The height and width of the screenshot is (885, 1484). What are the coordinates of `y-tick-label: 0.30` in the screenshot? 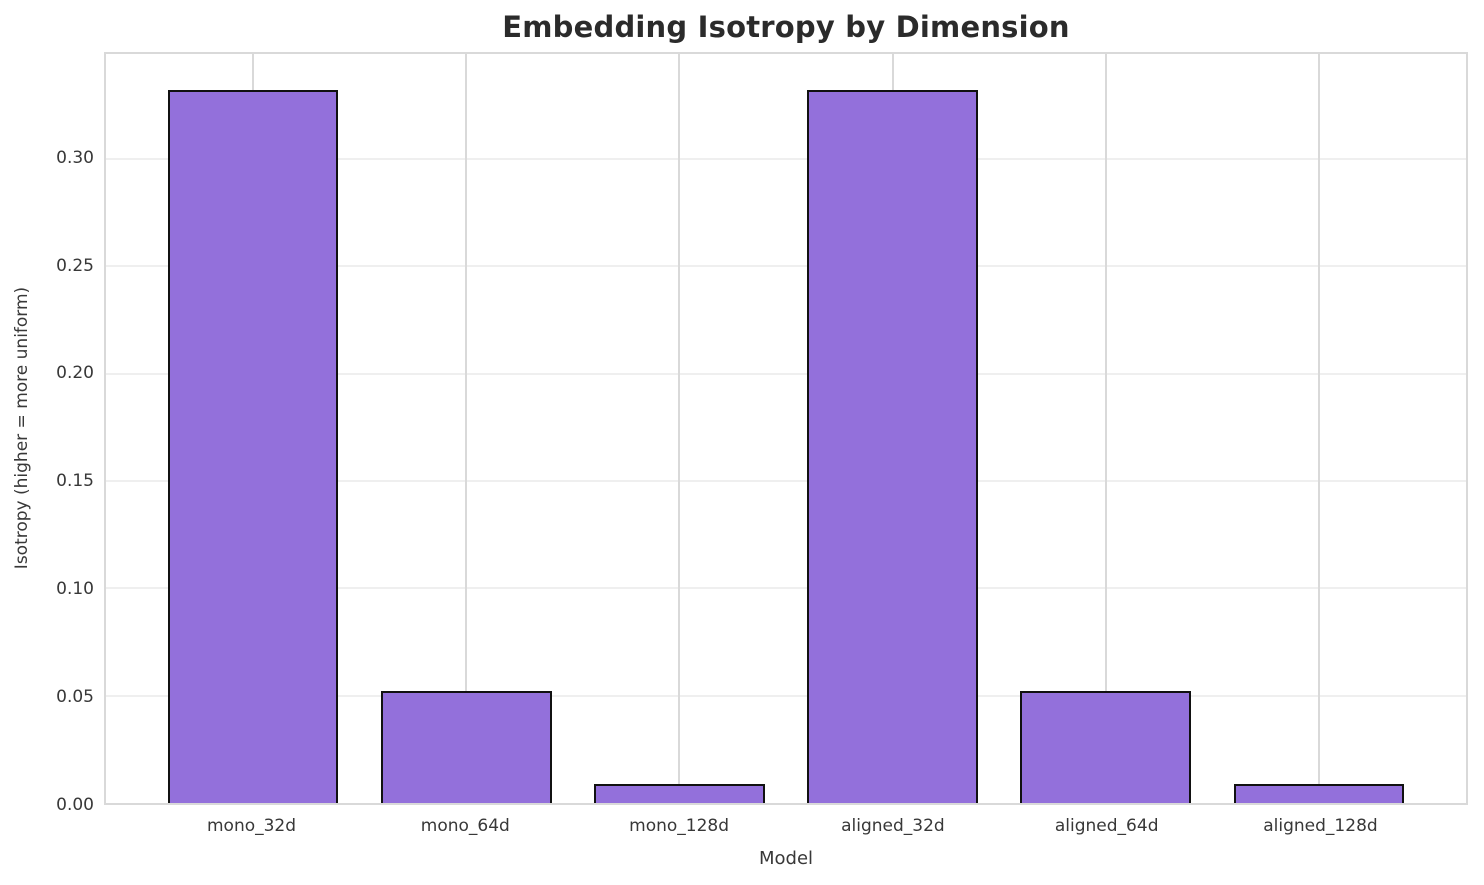 It's located at (75, 157).